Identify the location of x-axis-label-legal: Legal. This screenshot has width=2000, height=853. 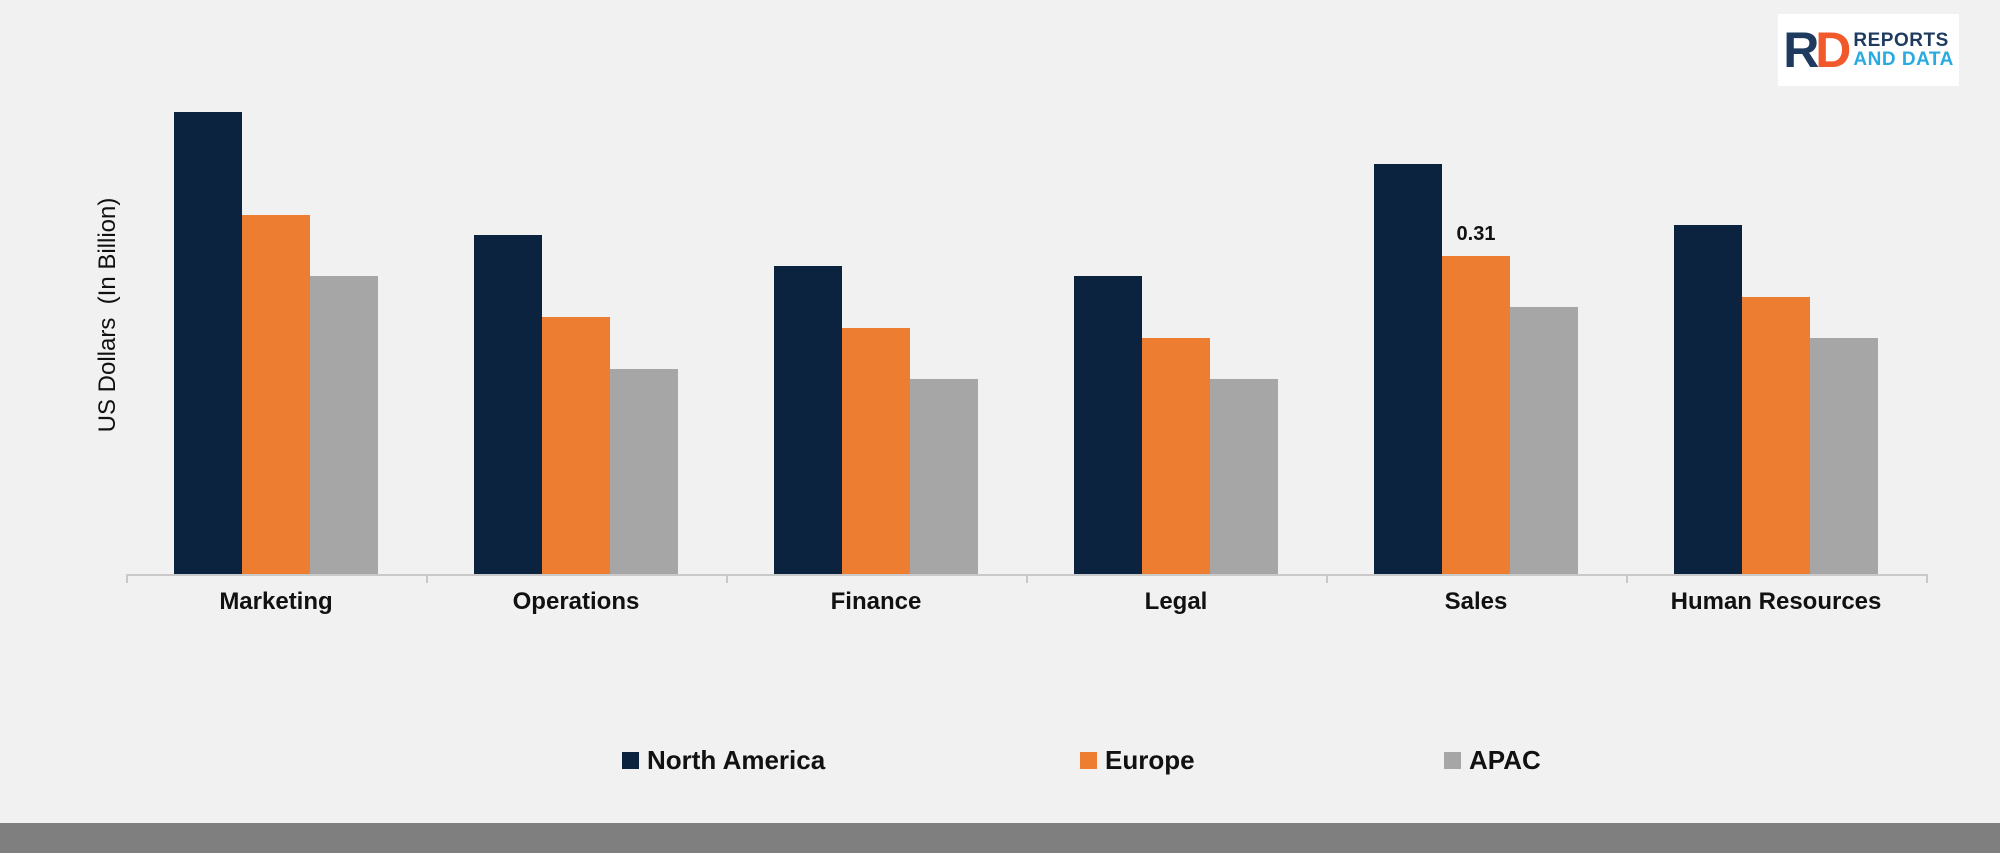
(1176, 601).